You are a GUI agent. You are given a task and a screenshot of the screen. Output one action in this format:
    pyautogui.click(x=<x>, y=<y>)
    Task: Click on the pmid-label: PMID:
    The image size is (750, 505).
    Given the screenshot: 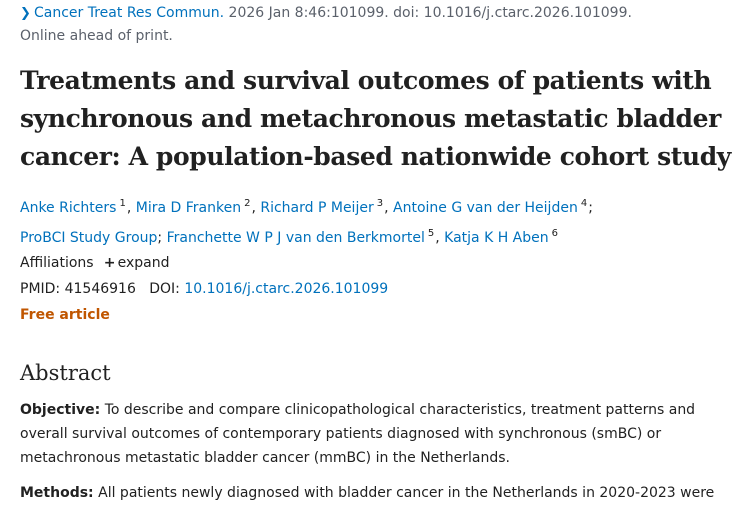 What is the action you would take?
    pyautogui.click(x=40, y=289)
    